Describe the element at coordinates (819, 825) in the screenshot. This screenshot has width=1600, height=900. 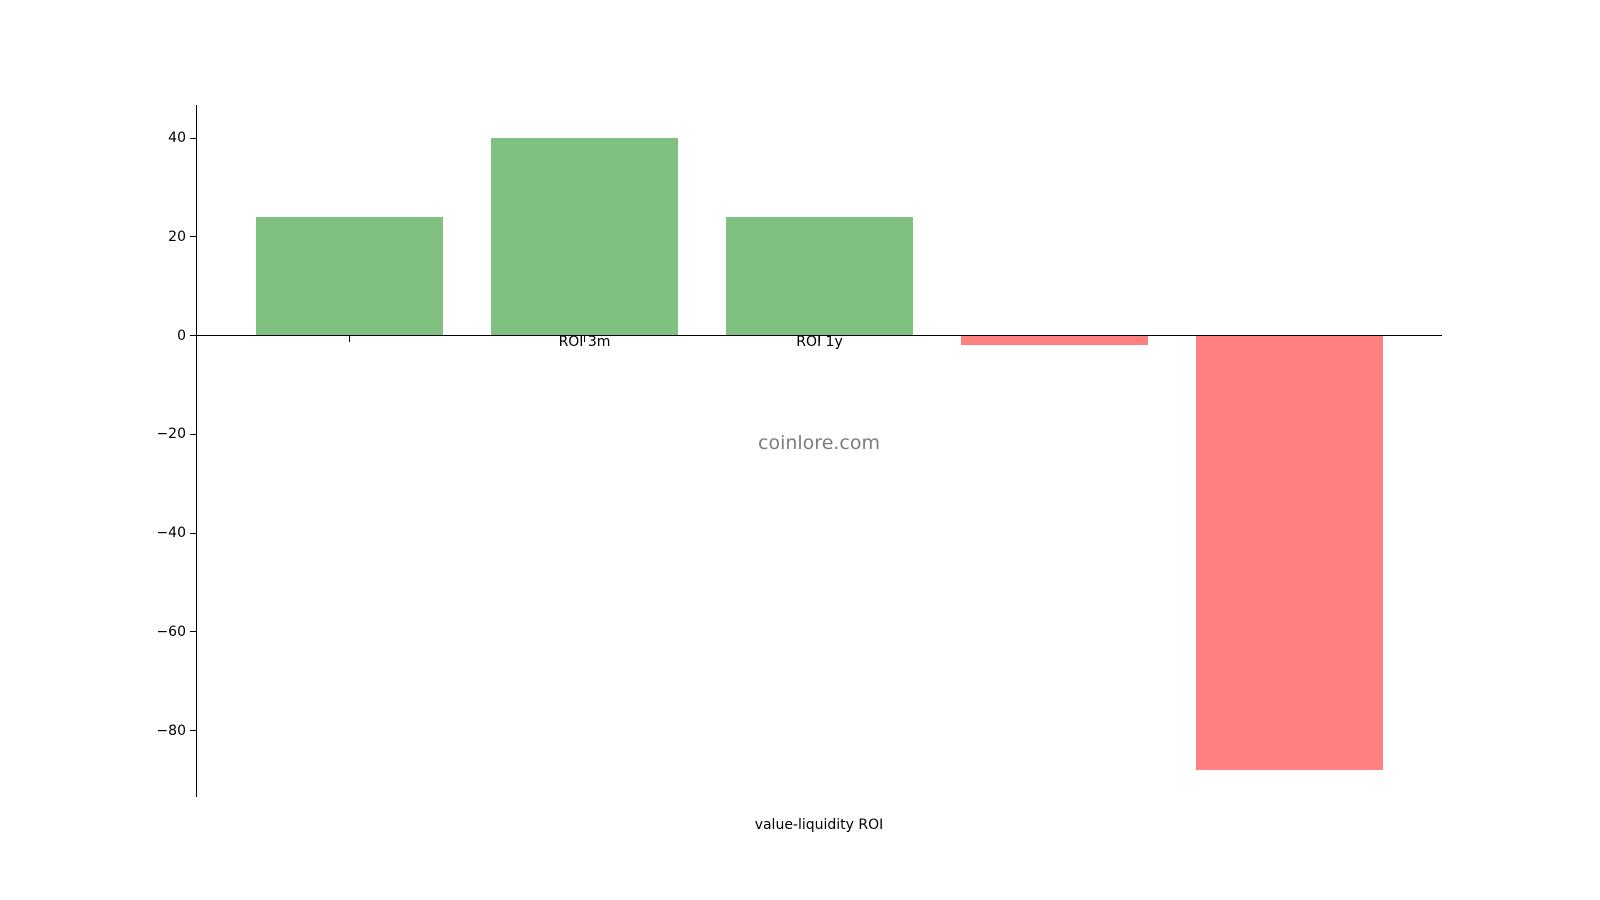
I see `x-axis-title: value-liquidity ROI` at that location.